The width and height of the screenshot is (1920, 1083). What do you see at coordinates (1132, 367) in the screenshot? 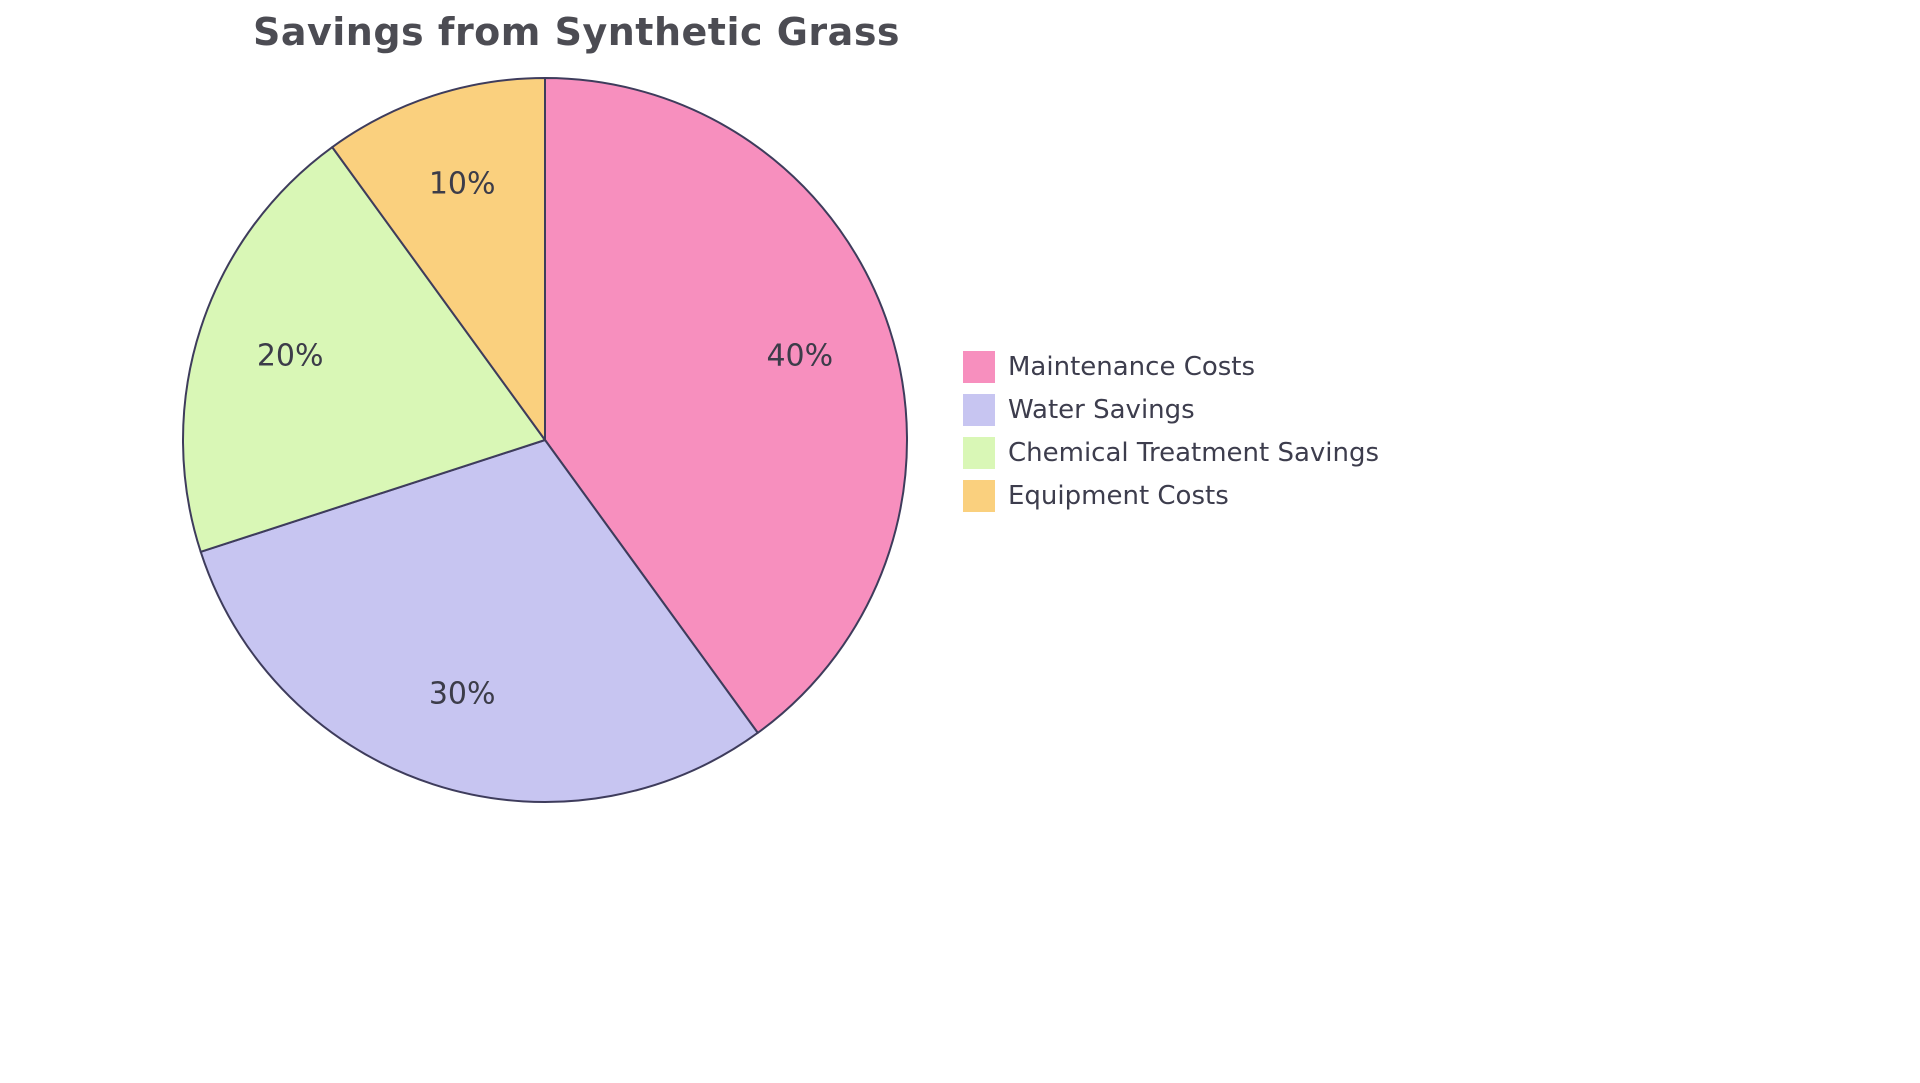
I see `legend-label: Maintenance Costs` at bounding box center [1132, 367].